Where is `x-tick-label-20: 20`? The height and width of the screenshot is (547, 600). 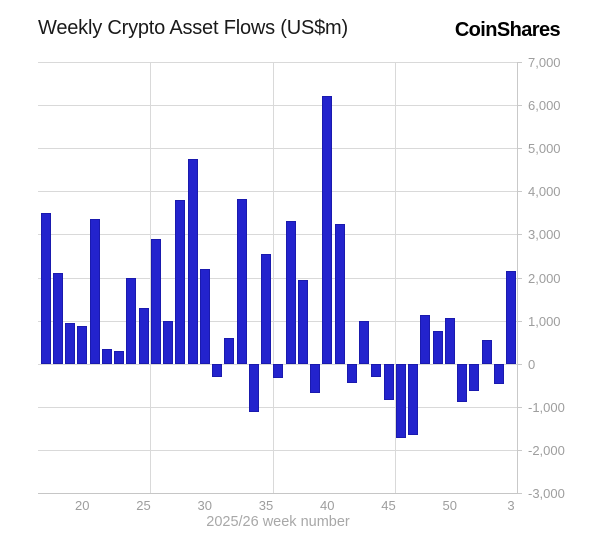 x-tick-label-20: 20 is located at coordinates (82, 505).